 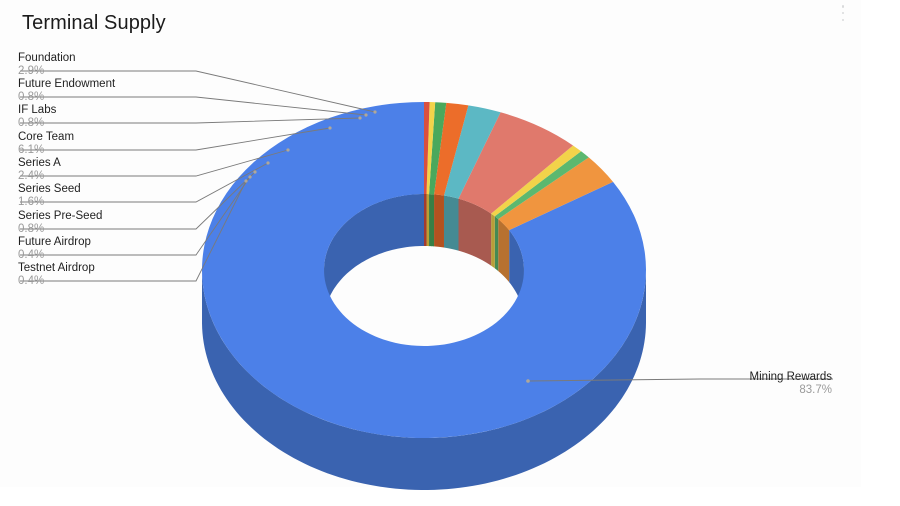 I want to click on callout-foundation: Foundation 2.9%, so click(x=114, y=65).